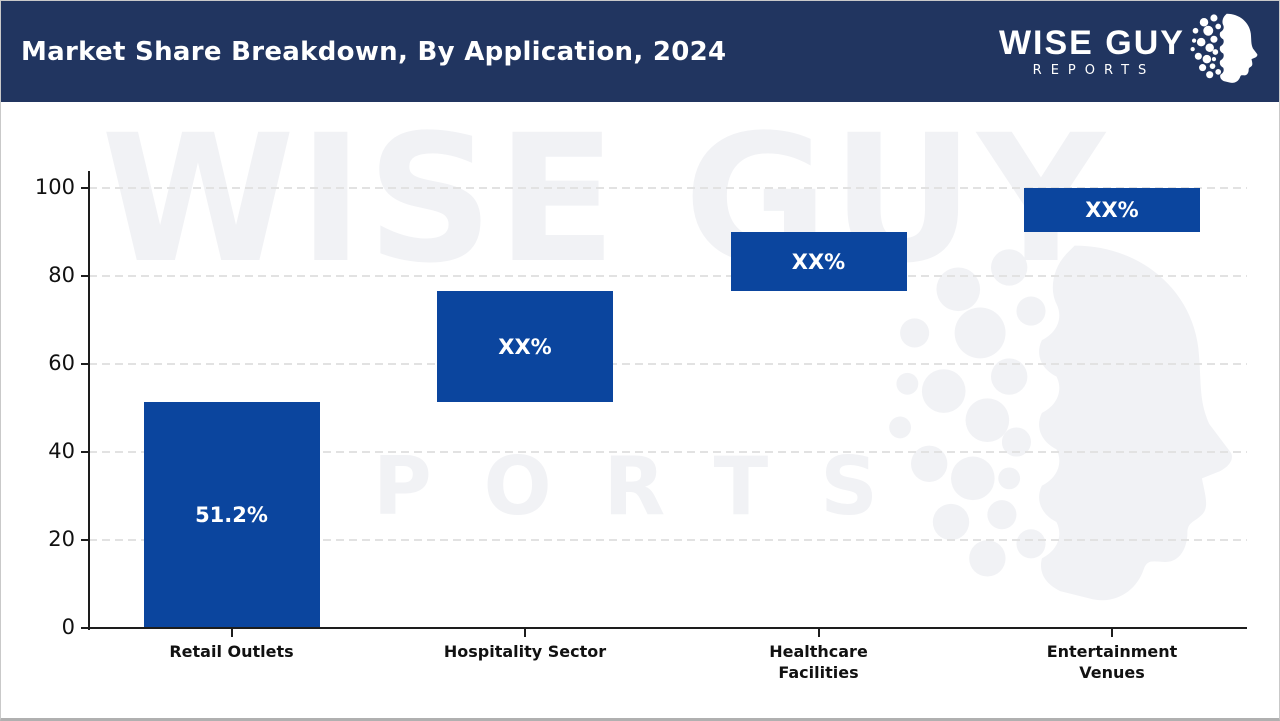  What do you see at coordinates (1094, 70) in the screenshot?
I see `logo-line2: REPORTS` at bounding box center [1094, 70].